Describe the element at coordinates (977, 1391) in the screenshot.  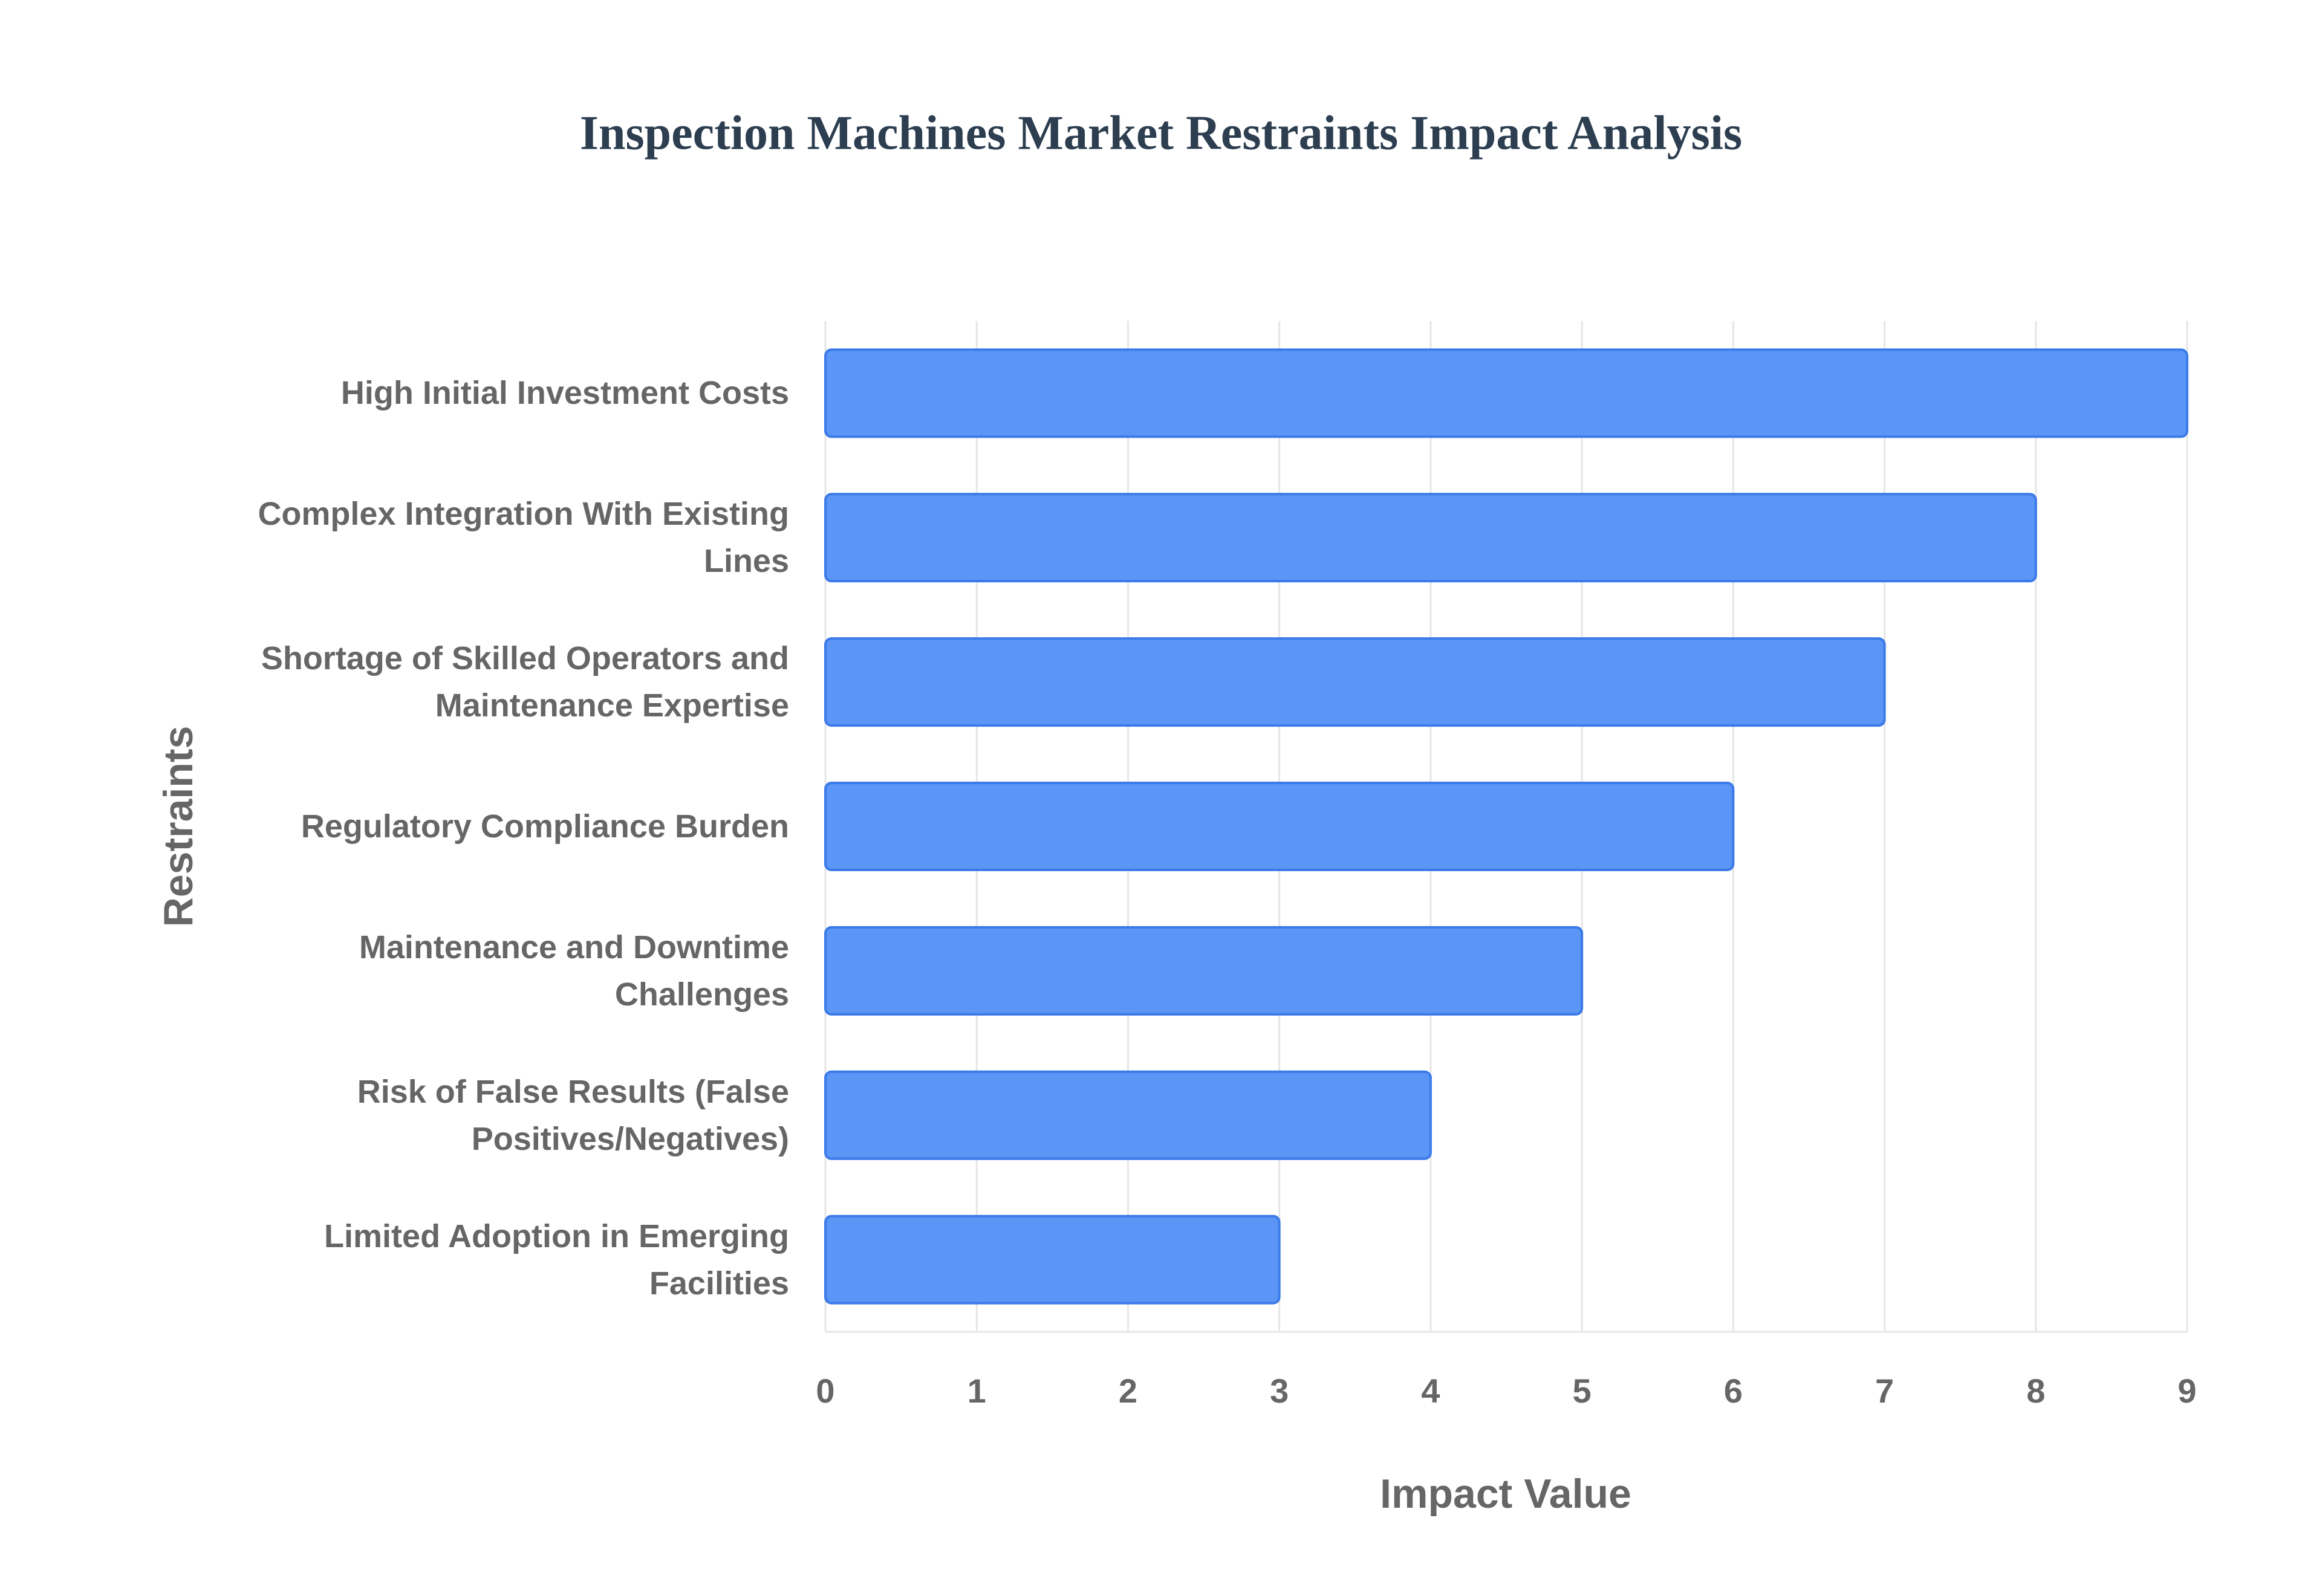
I see `x-tick-label: 1` at that location.